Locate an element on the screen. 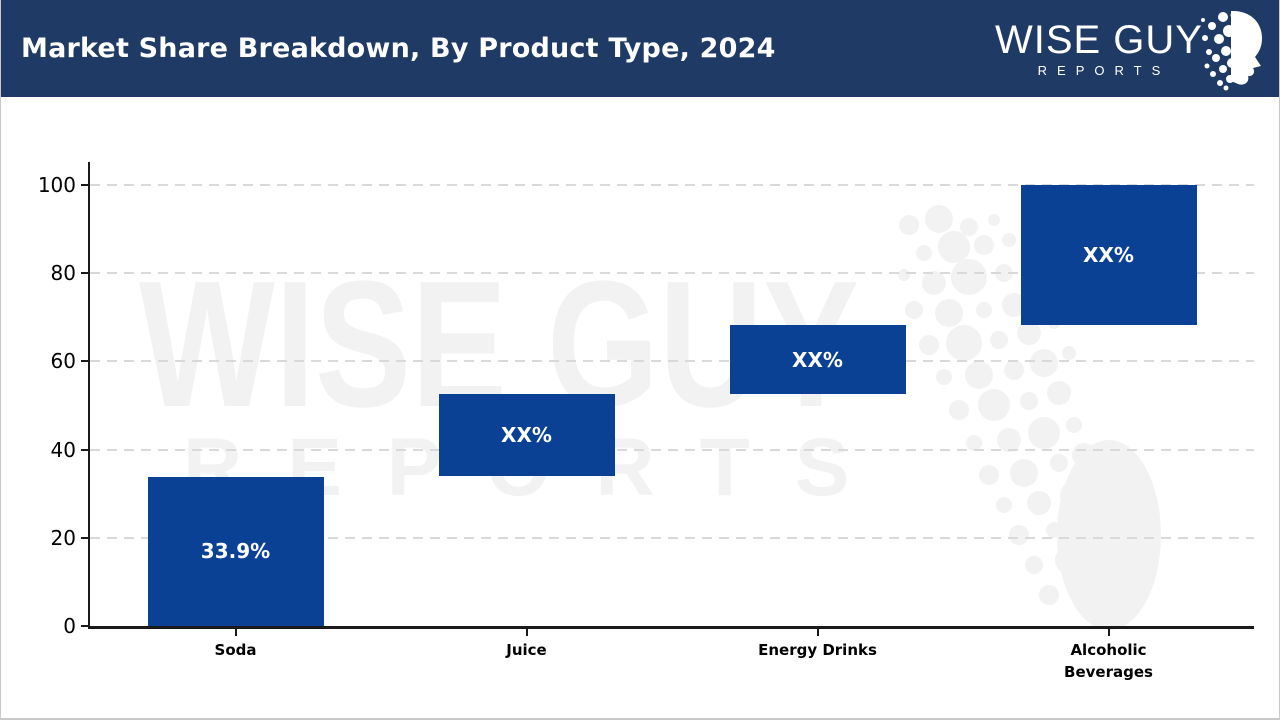  wise-guy-logo: WISE GUY REPORTS is located at coordinates (1132, 49).